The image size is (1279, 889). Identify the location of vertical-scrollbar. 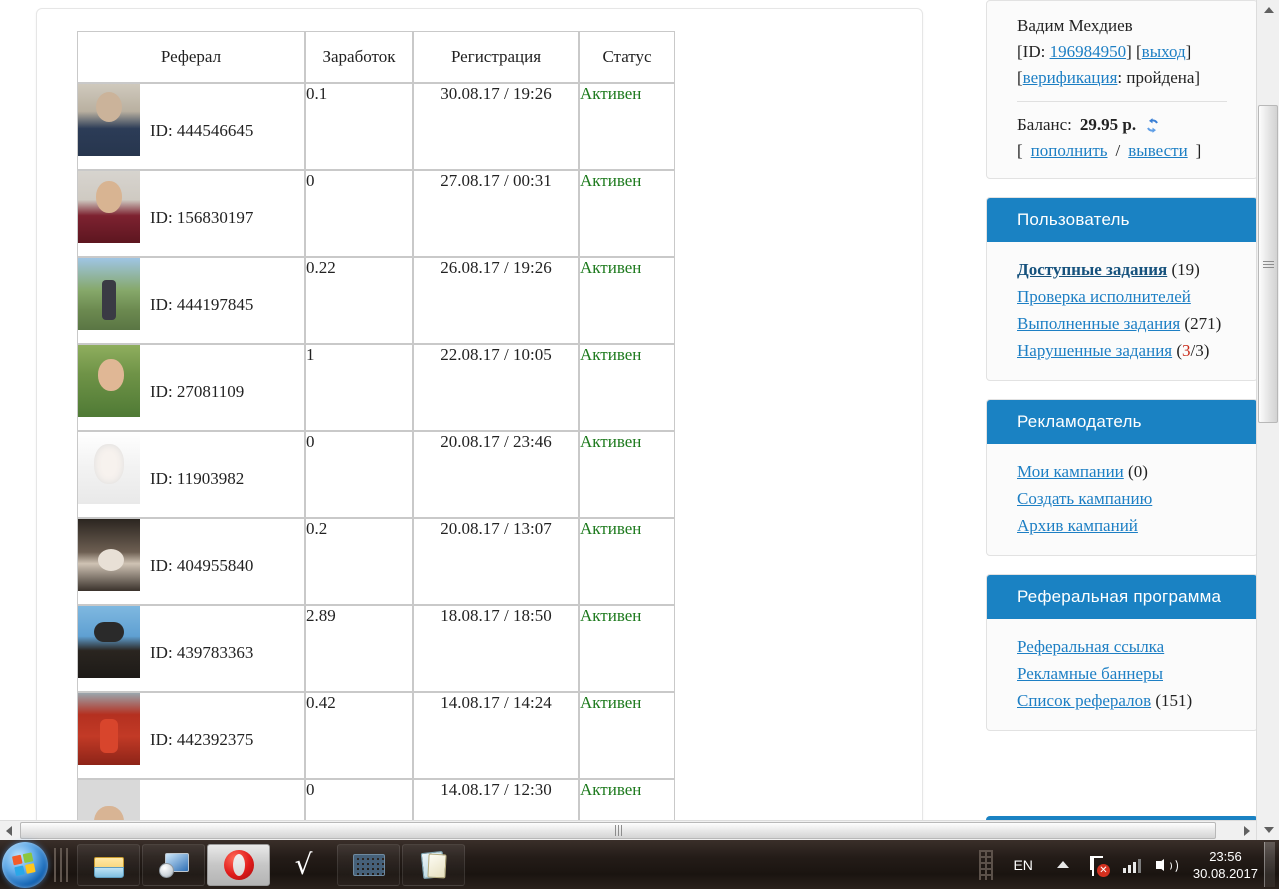
(1267, 420).